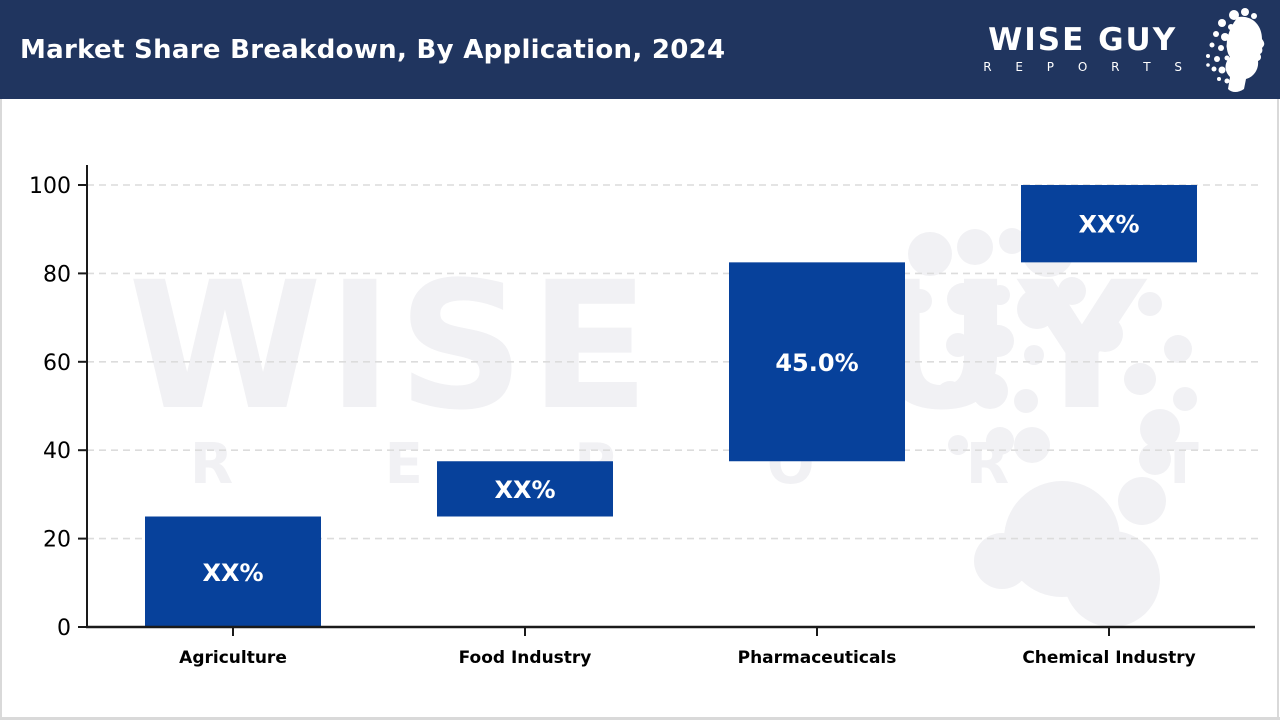 This screenshot has width=1280, height=720. I want to click on logo-face-icon, so click(1235, 49).